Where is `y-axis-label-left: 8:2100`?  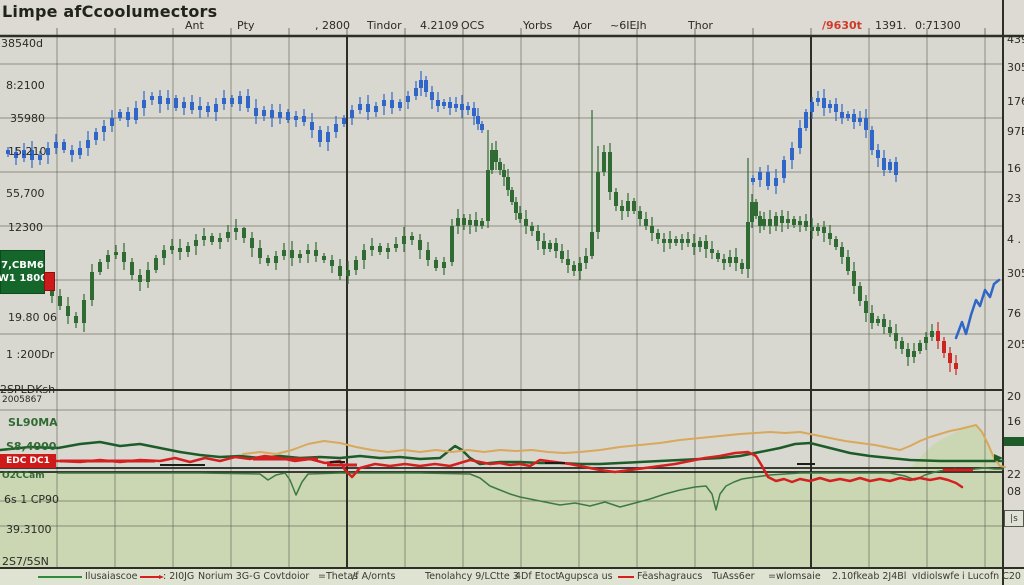
y-axis-label-left: 8:2100 is located at coordinates (25, 85).